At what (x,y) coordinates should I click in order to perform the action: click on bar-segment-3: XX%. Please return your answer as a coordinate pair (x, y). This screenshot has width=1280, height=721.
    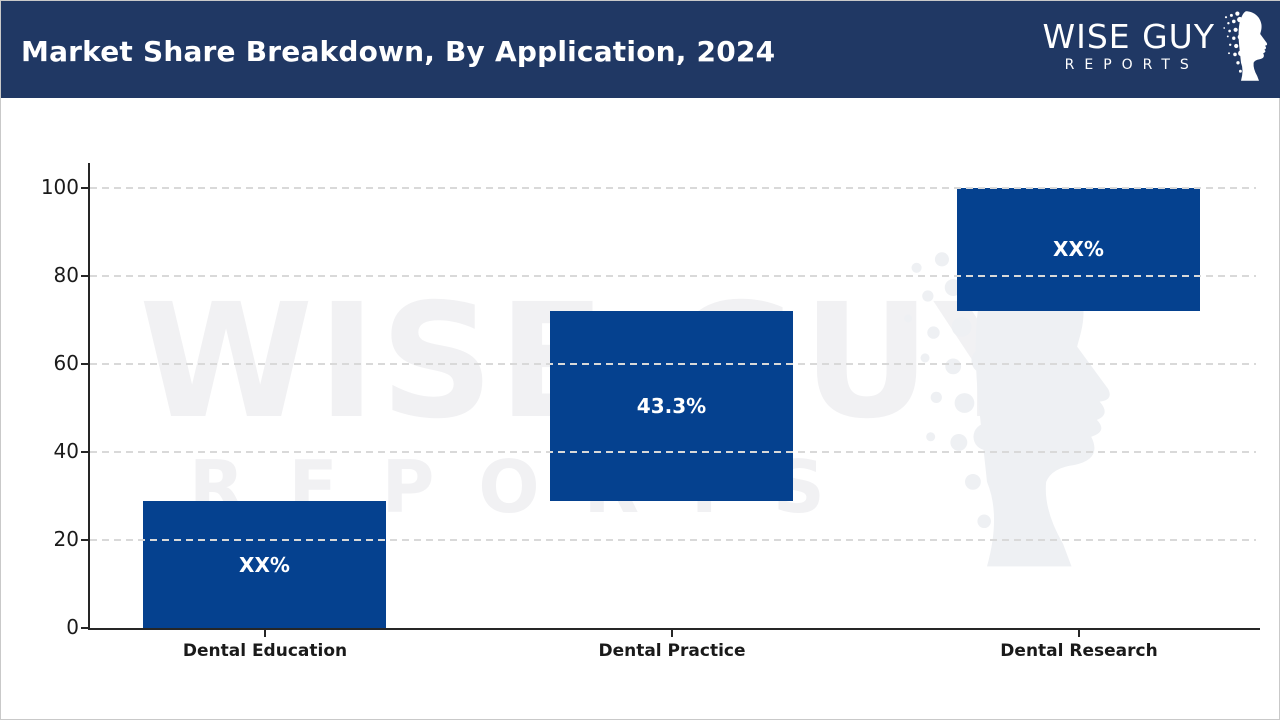
    Looking at the image, I should click on (1078, 249).